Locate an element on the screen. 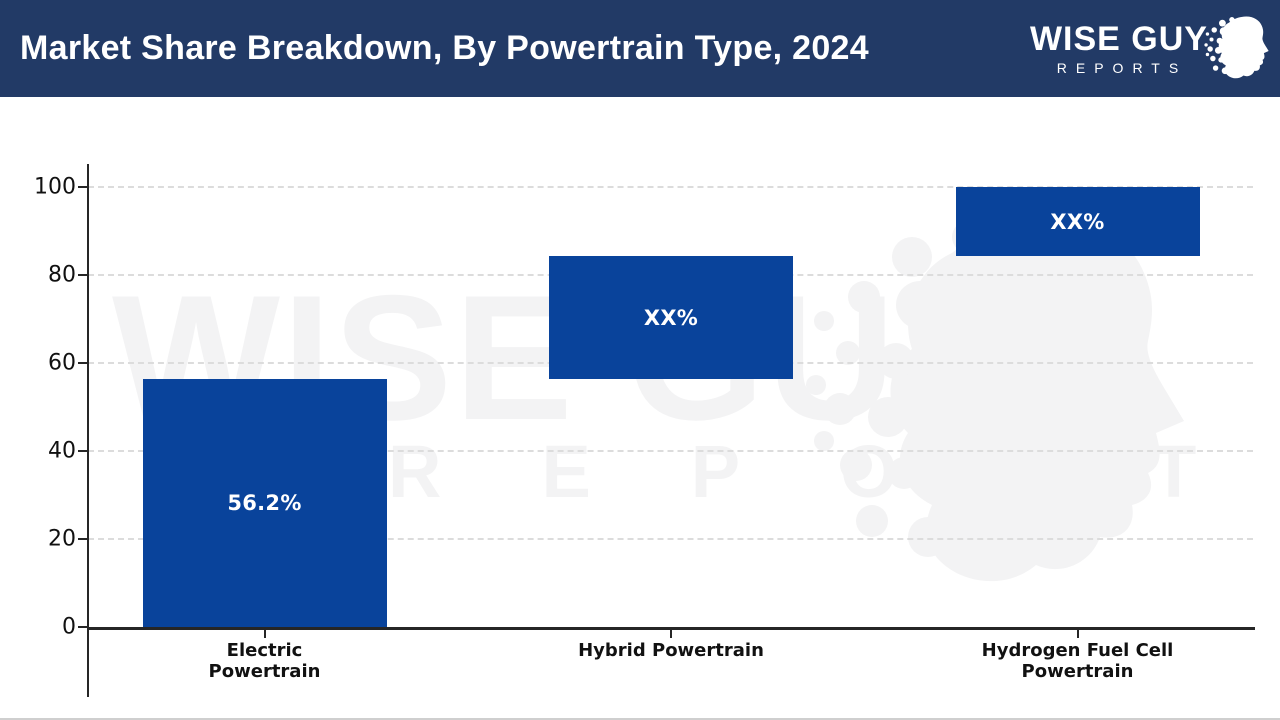 The height and width of the screenshot is (720, 1280). x-axis-label-hybrid-powertrain: Hybrid Powertrain is located at coordinates (671, 650).